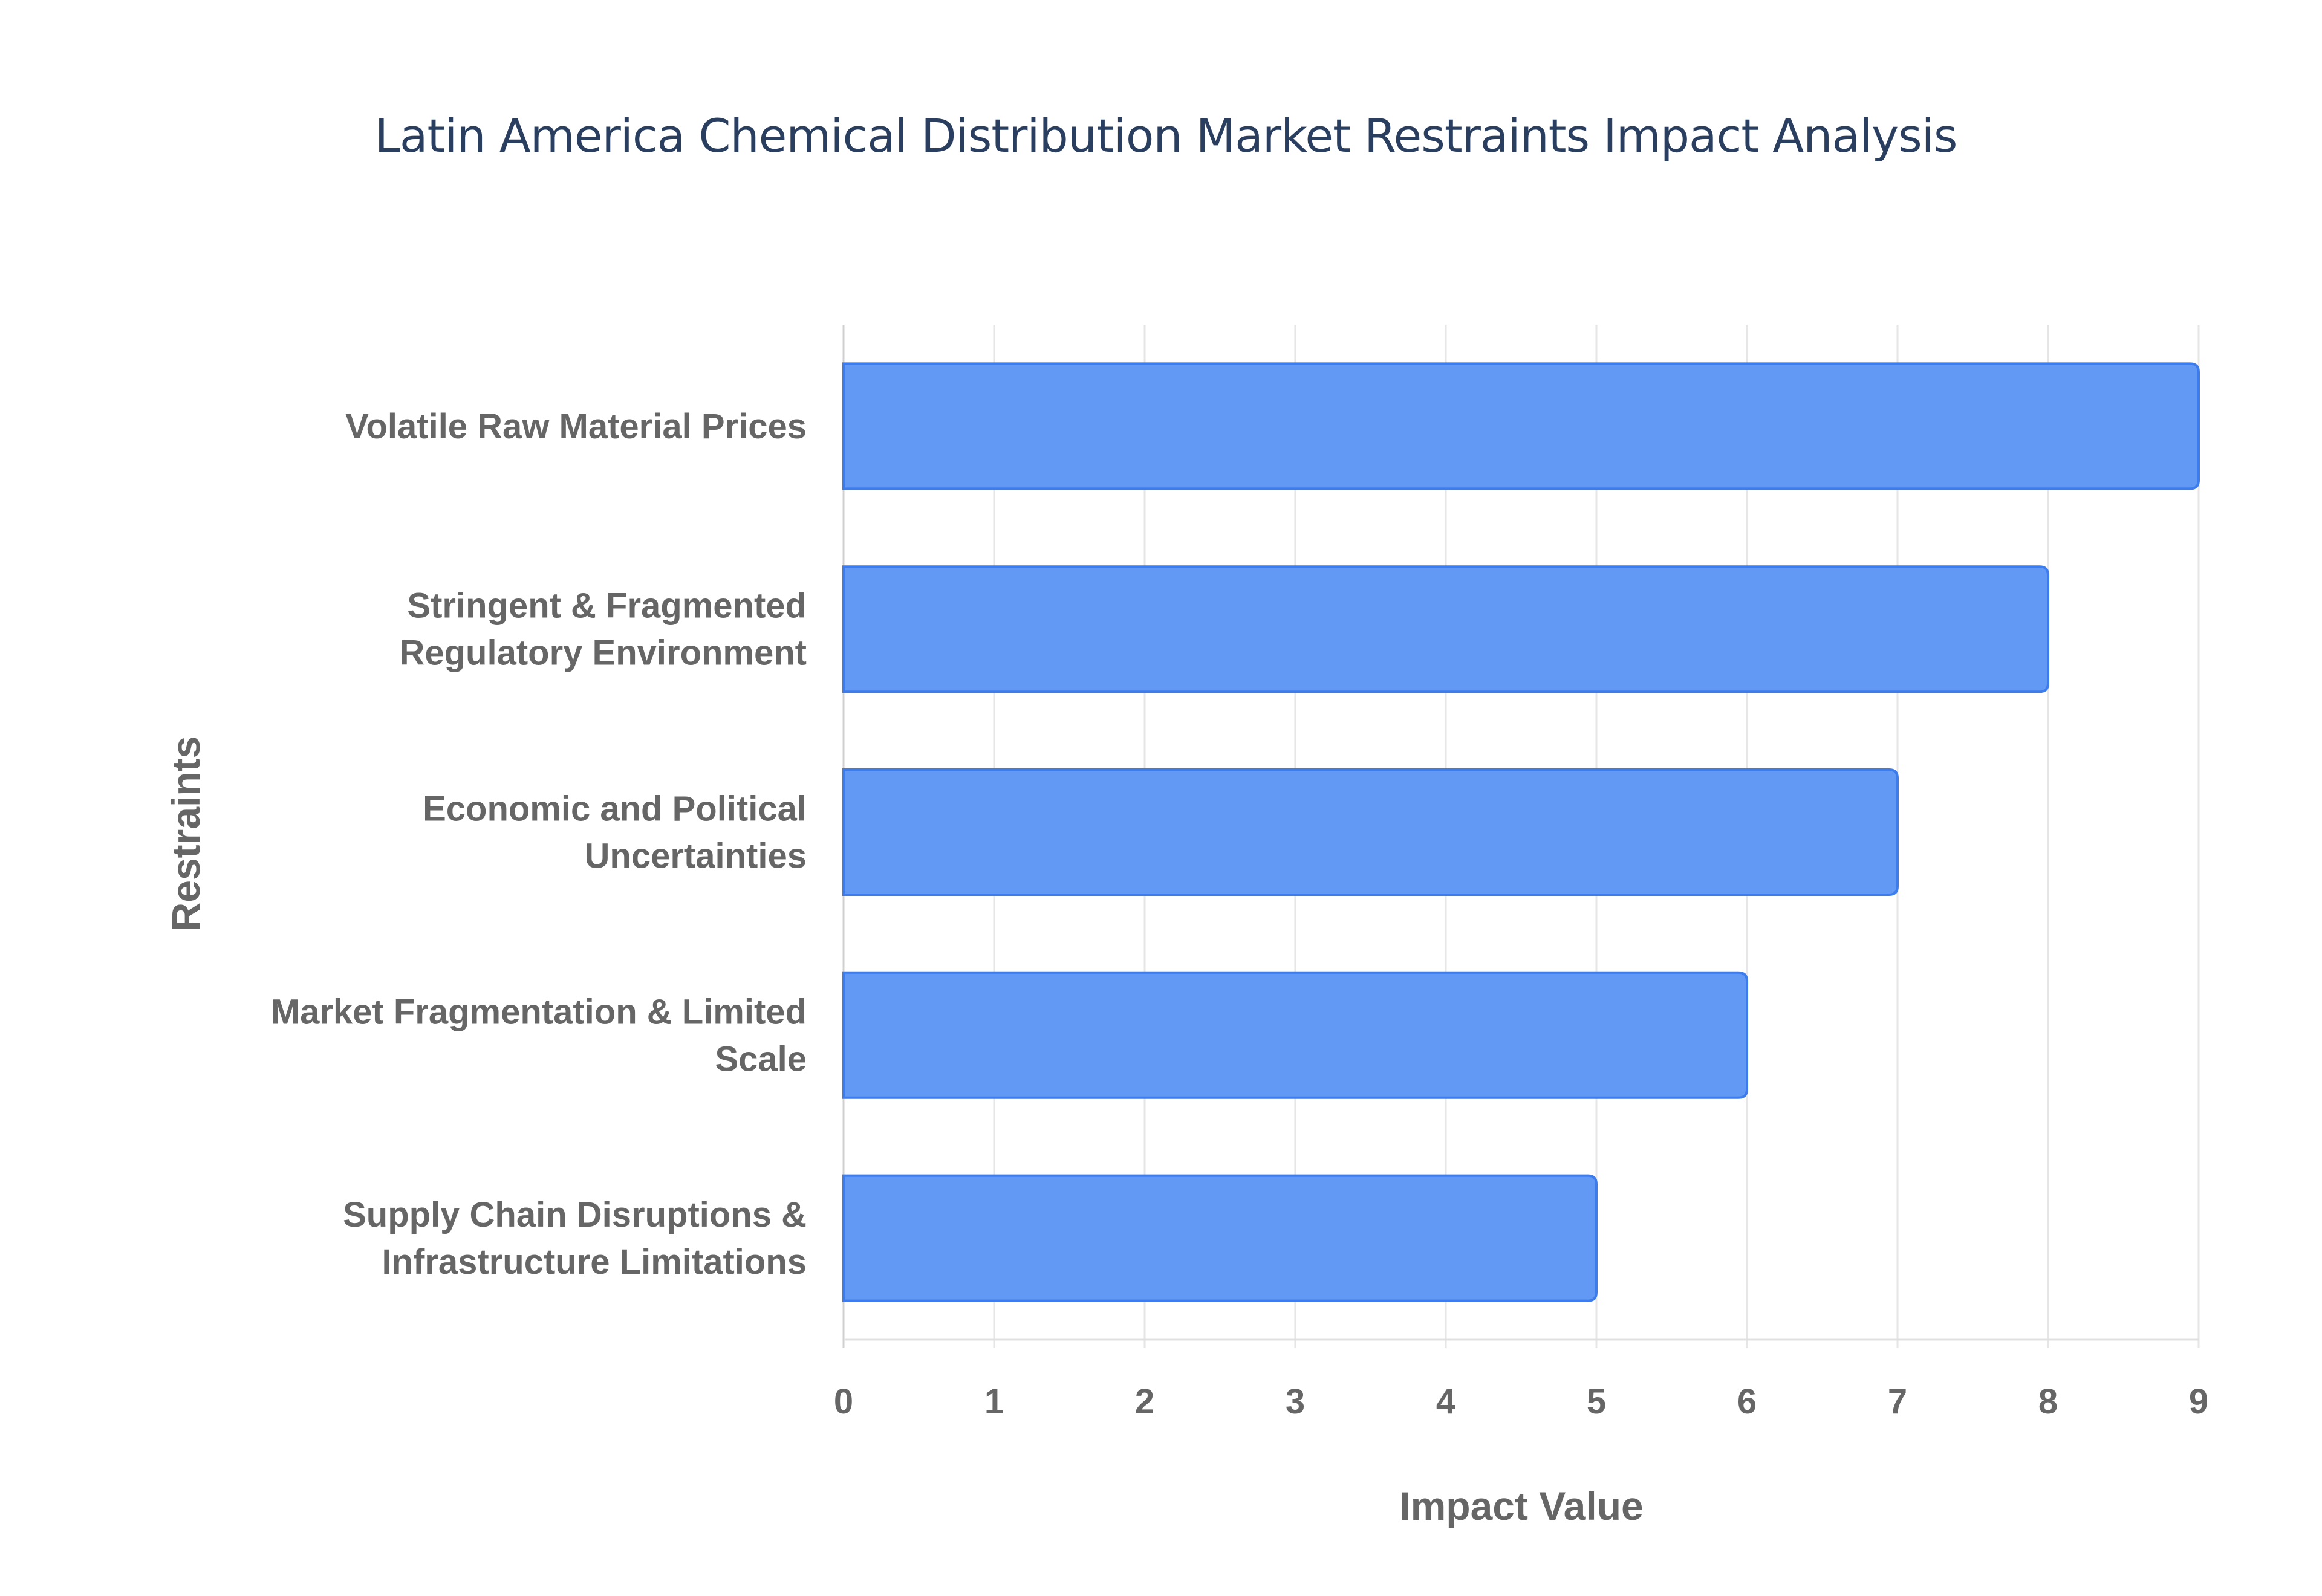 This screenshot has width=2322, height=1596. What do you see at coordinates (576, 426) in the screenshot?
I see `category-label: Volatile Raw Material Prices` at bounding box center [576, 426].